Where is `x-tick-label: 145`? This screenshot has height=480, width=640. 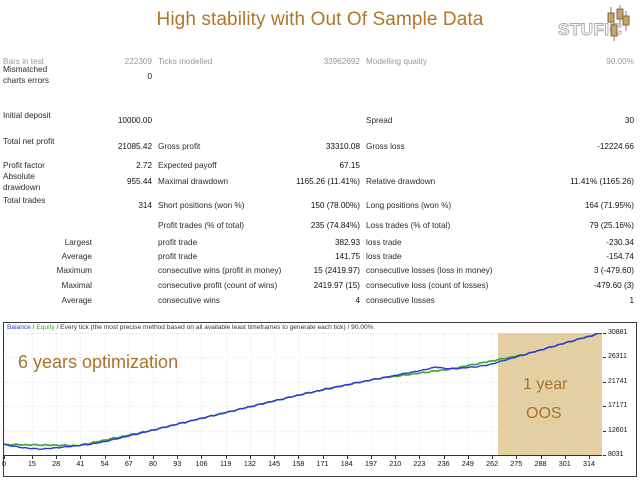
x-tick-label: 145 is located at coordinates (274, 463).